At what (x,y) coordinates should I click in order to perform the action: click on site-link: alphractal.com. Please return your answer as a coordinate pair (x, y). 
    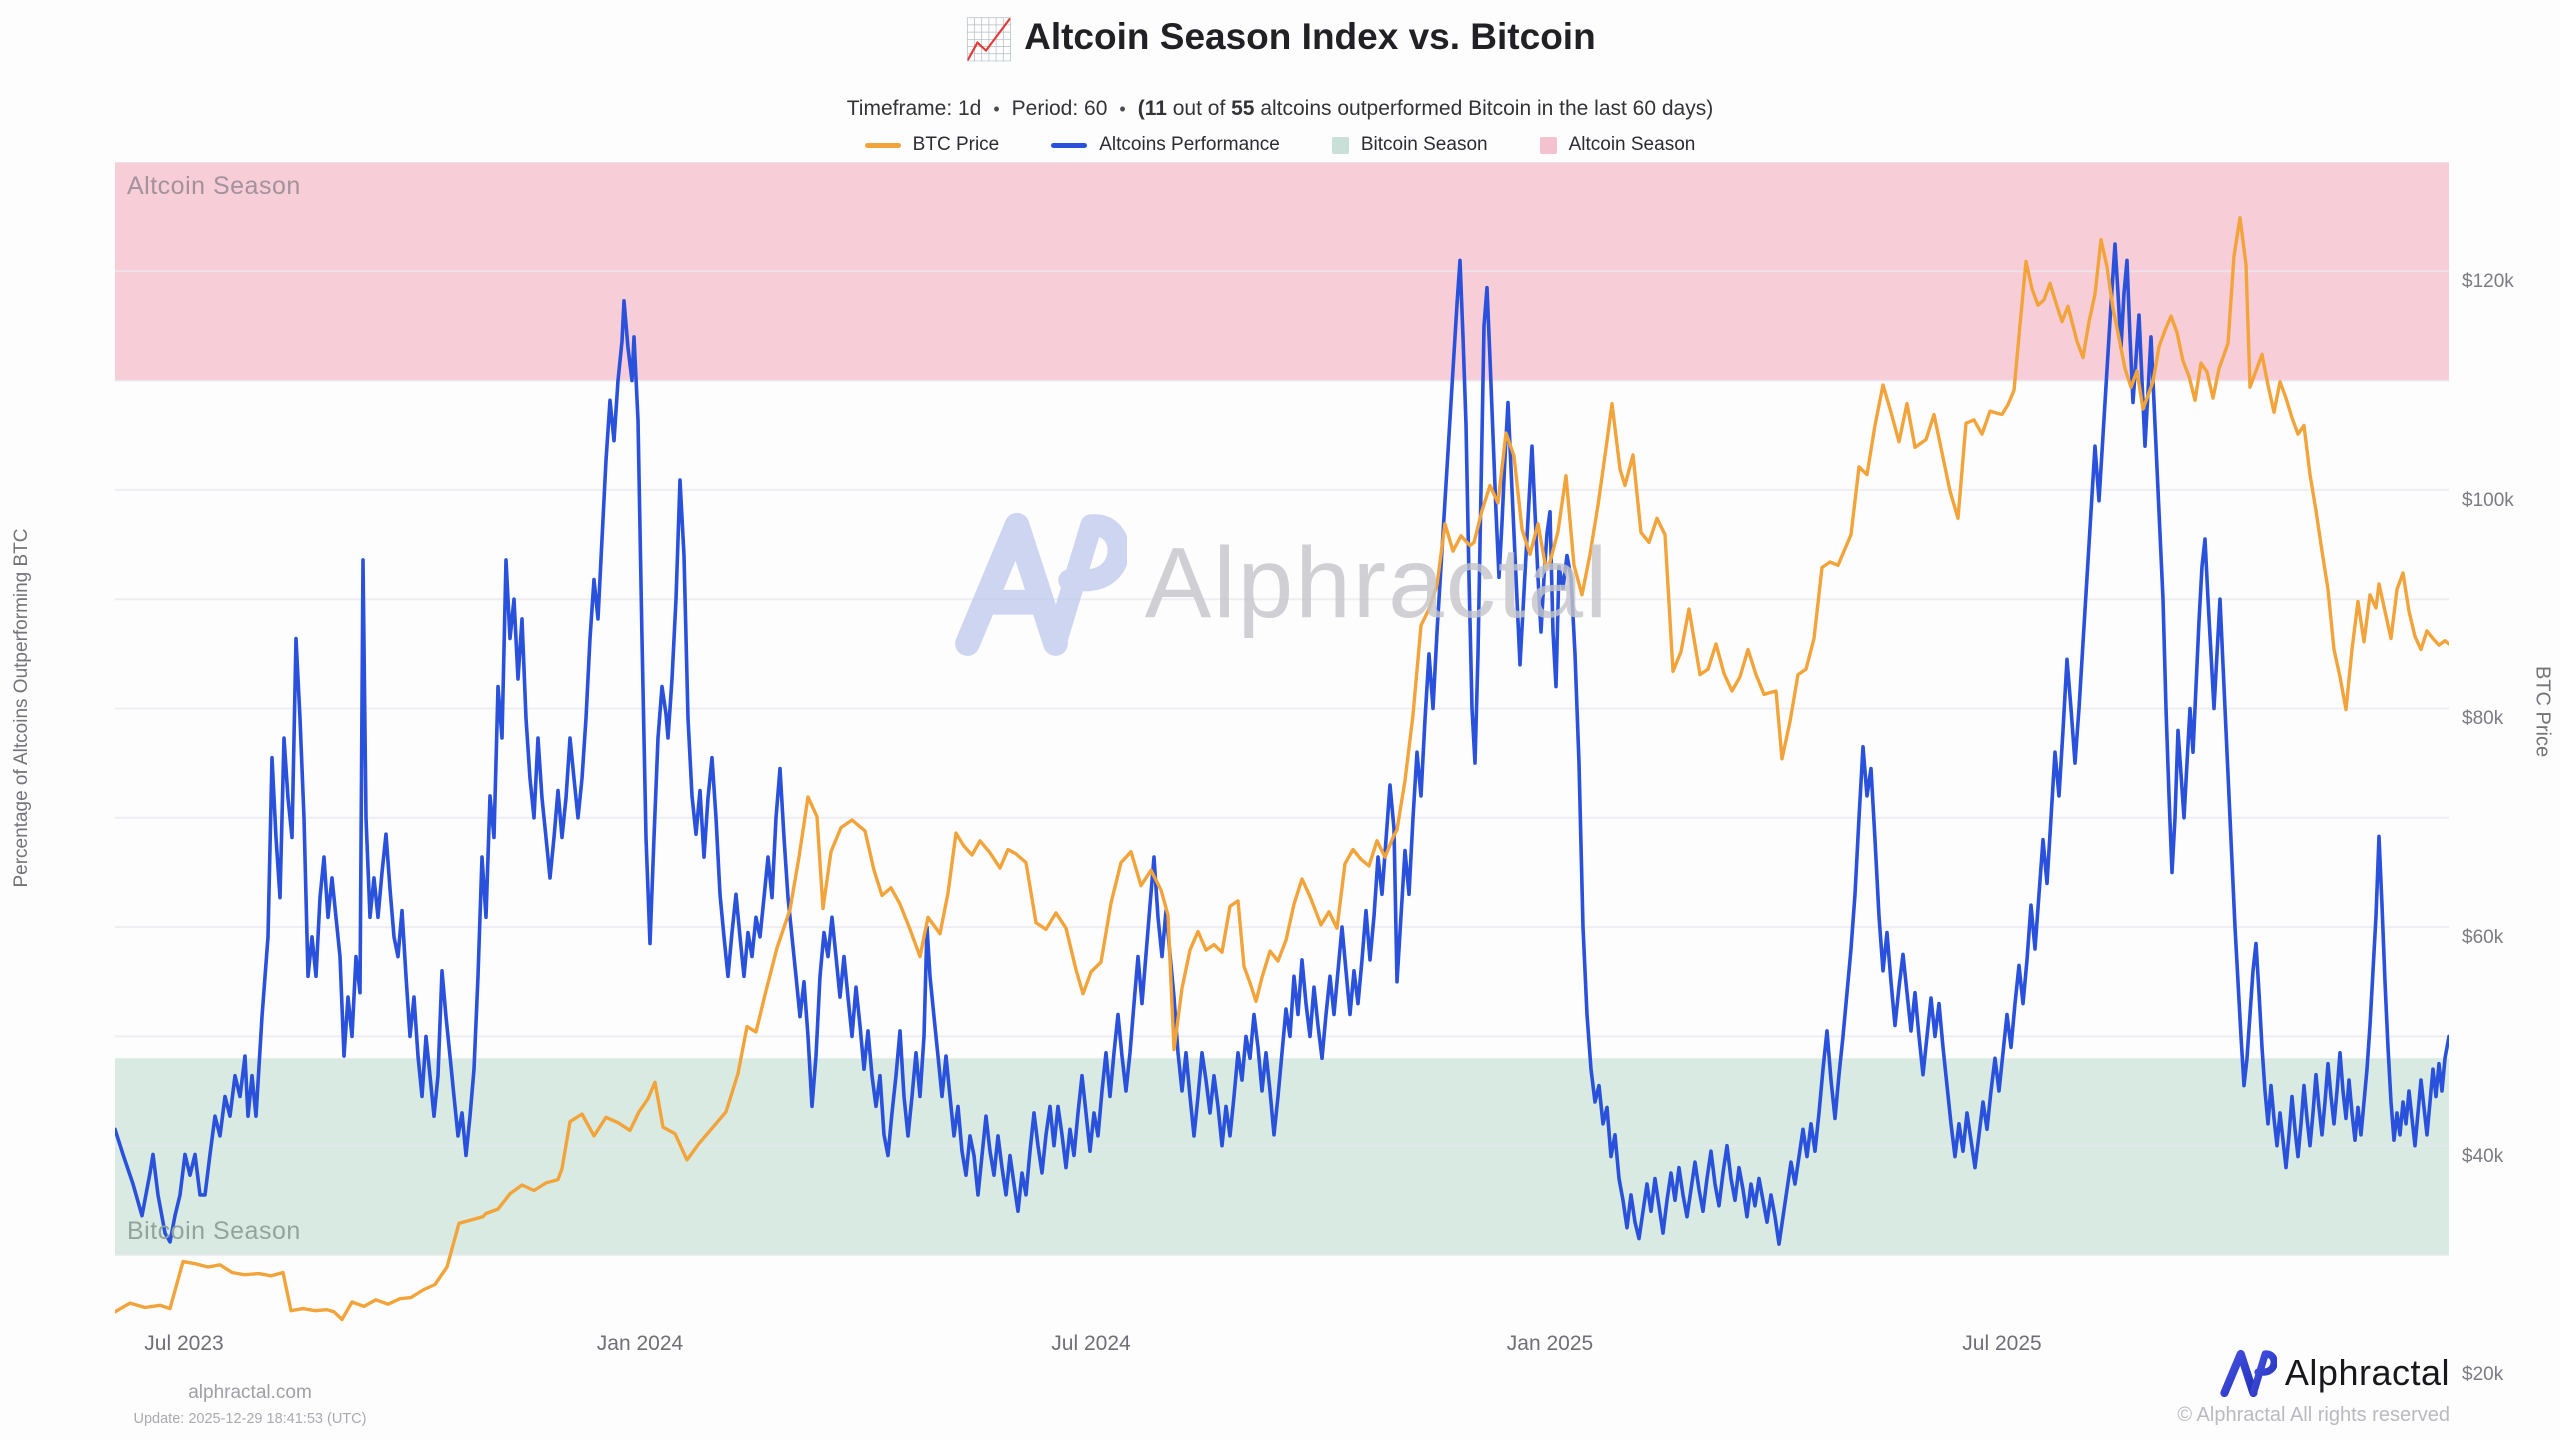
    Looking at the image, I should click on (250, 1392).